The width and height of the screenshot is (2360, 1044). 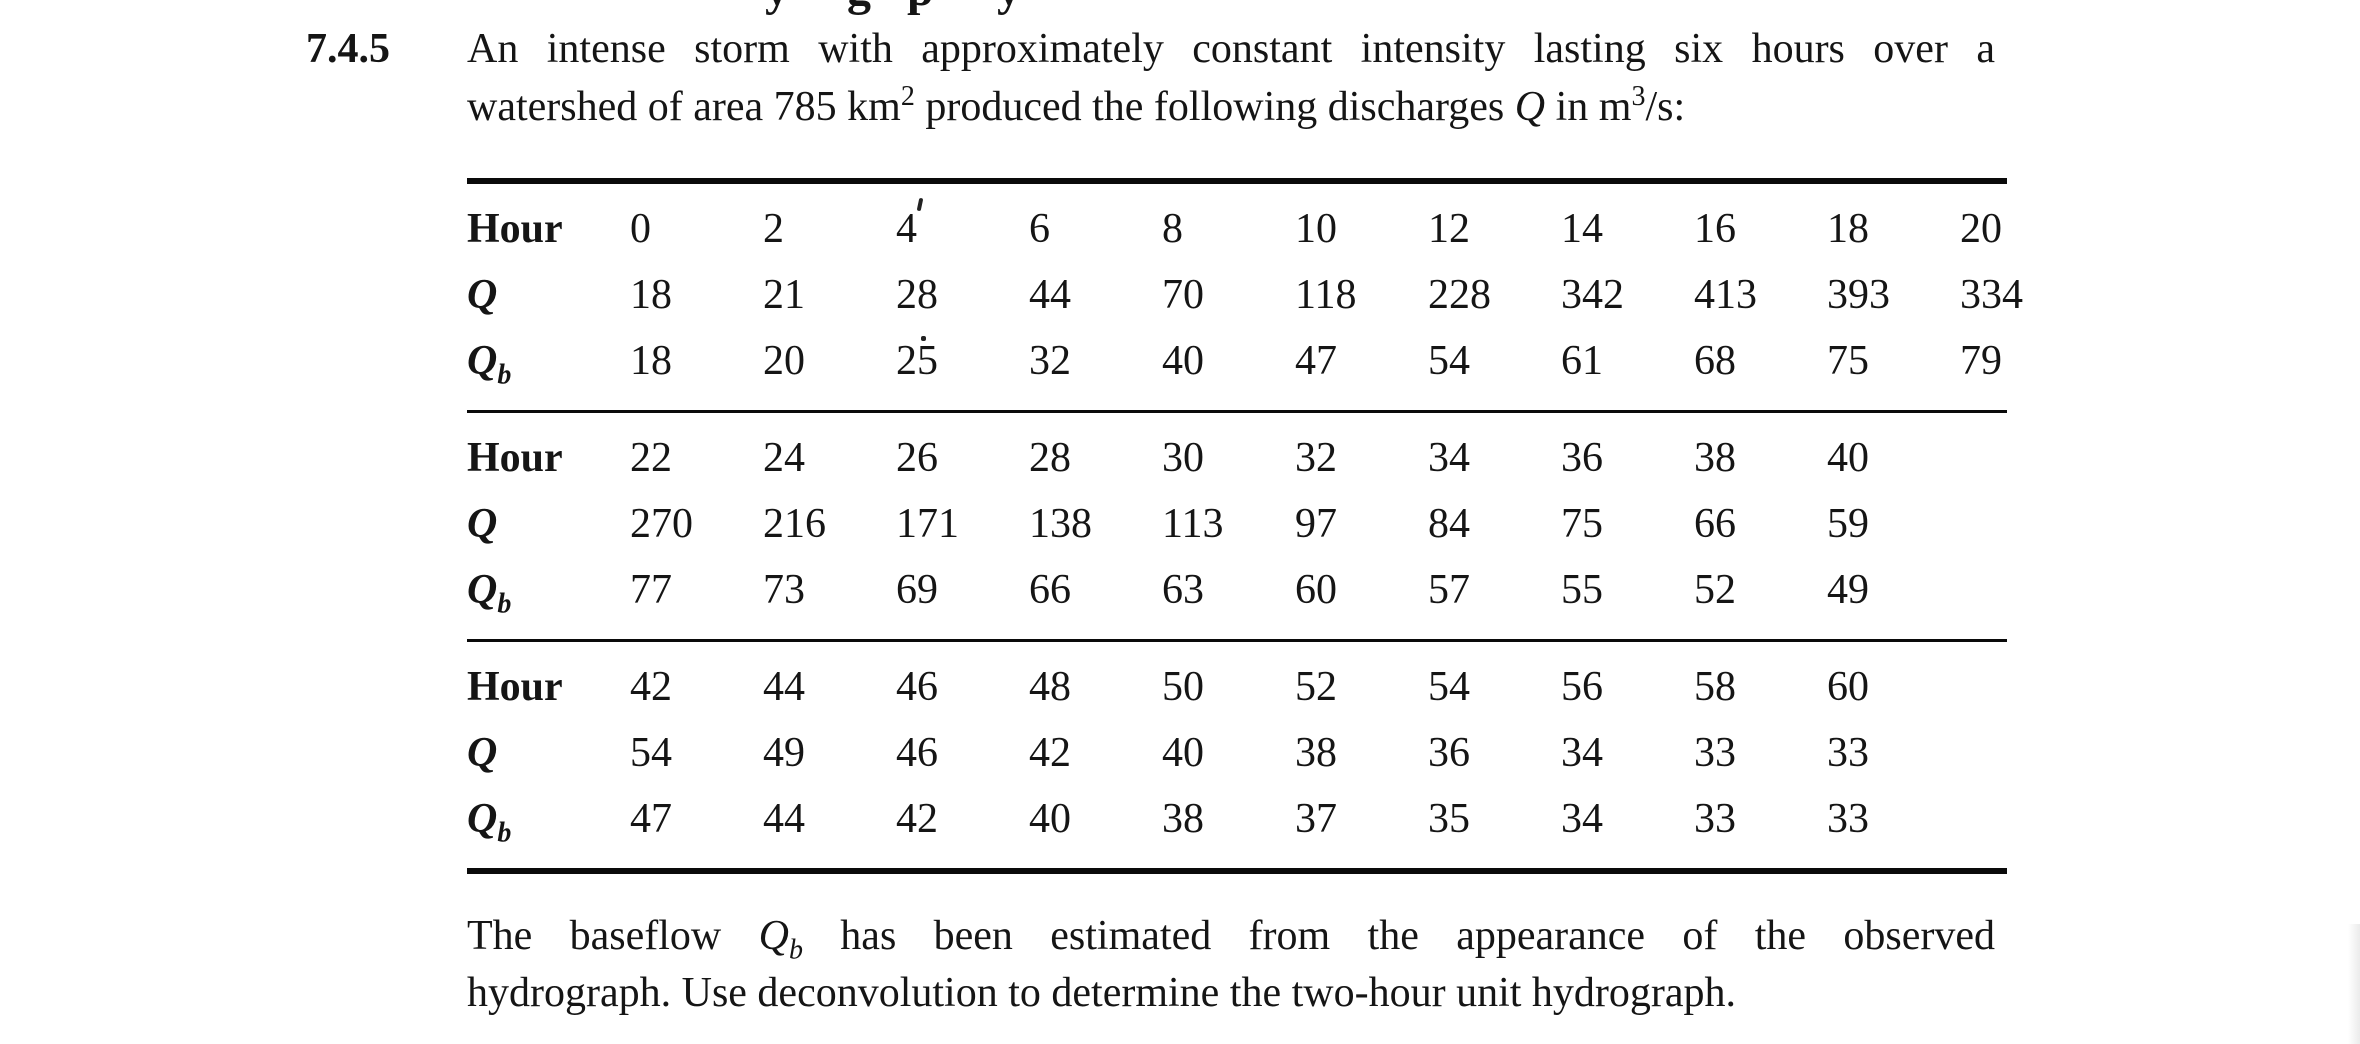 What do you see at coordinates (773, 936) in the screenshot?
I see `baseflow-symbol: Q` at bounding box center [773, 936].